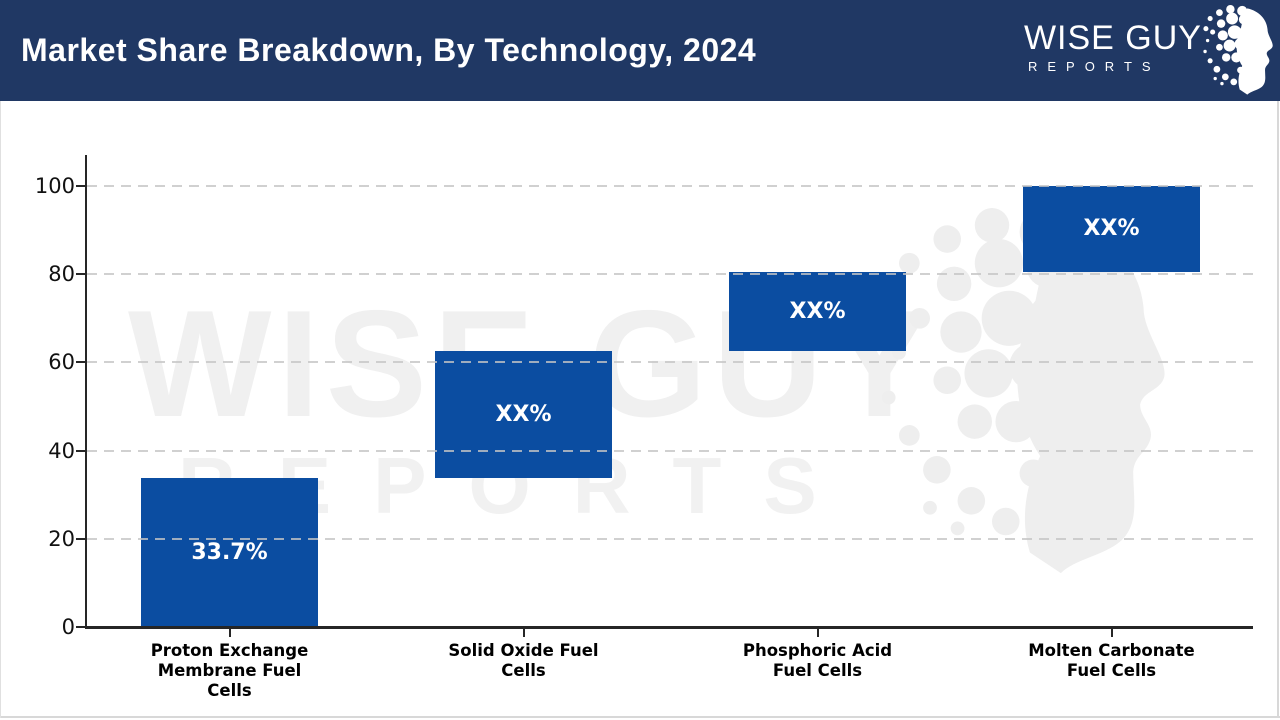 The height and width of the screenshot is (720, 1280). I want to click on bar-value-label: 33.7%, so click(229, 553).